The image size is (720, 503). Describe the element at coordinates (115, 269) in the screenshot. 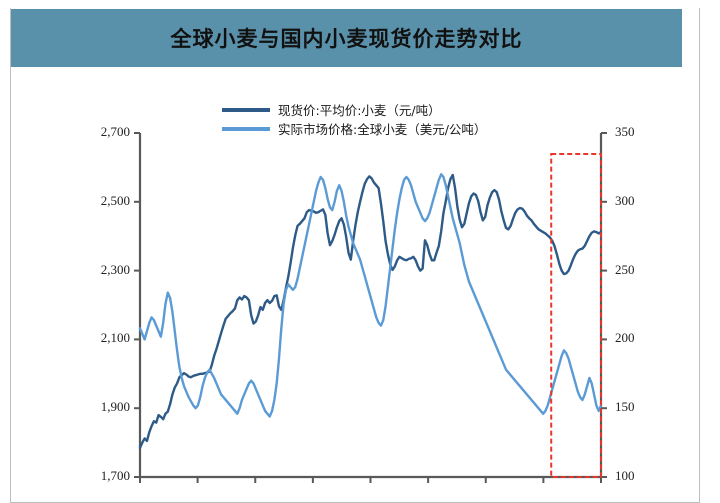

I see `y-axis-label-left: 2,300` at that location.